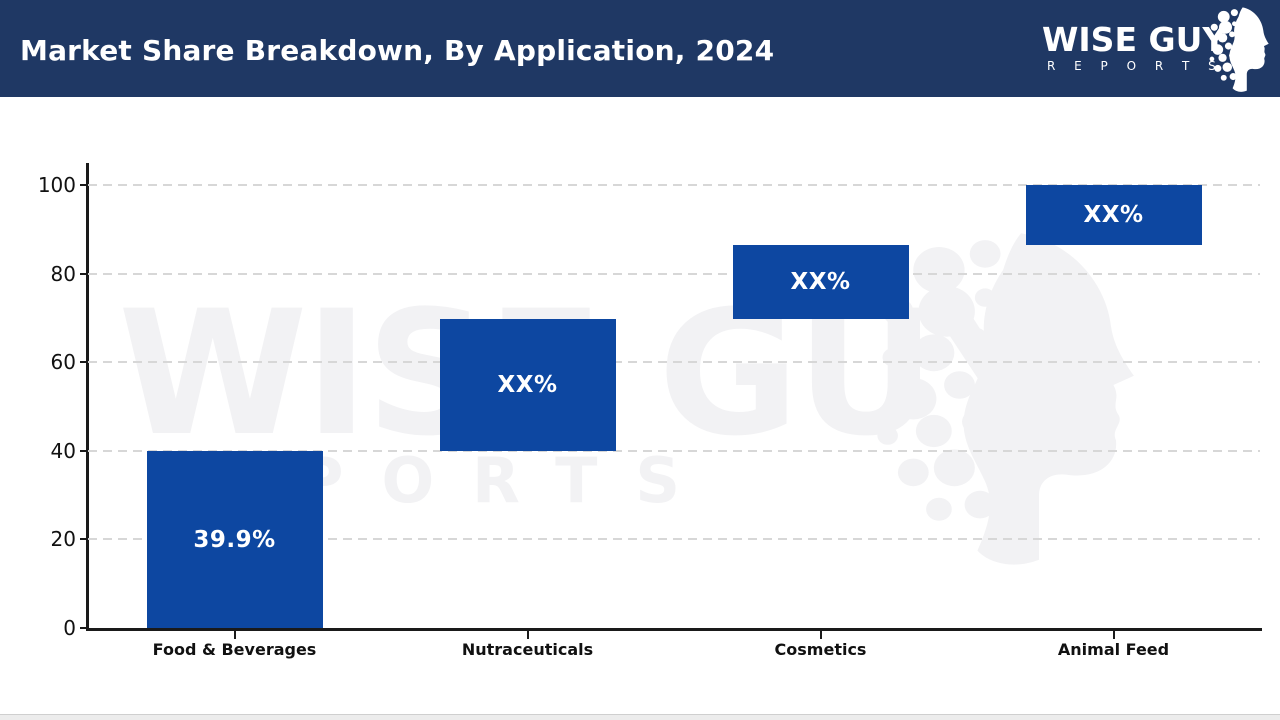  I want to click on logo-wordmark: WISE GUY, so click(1134, 39).